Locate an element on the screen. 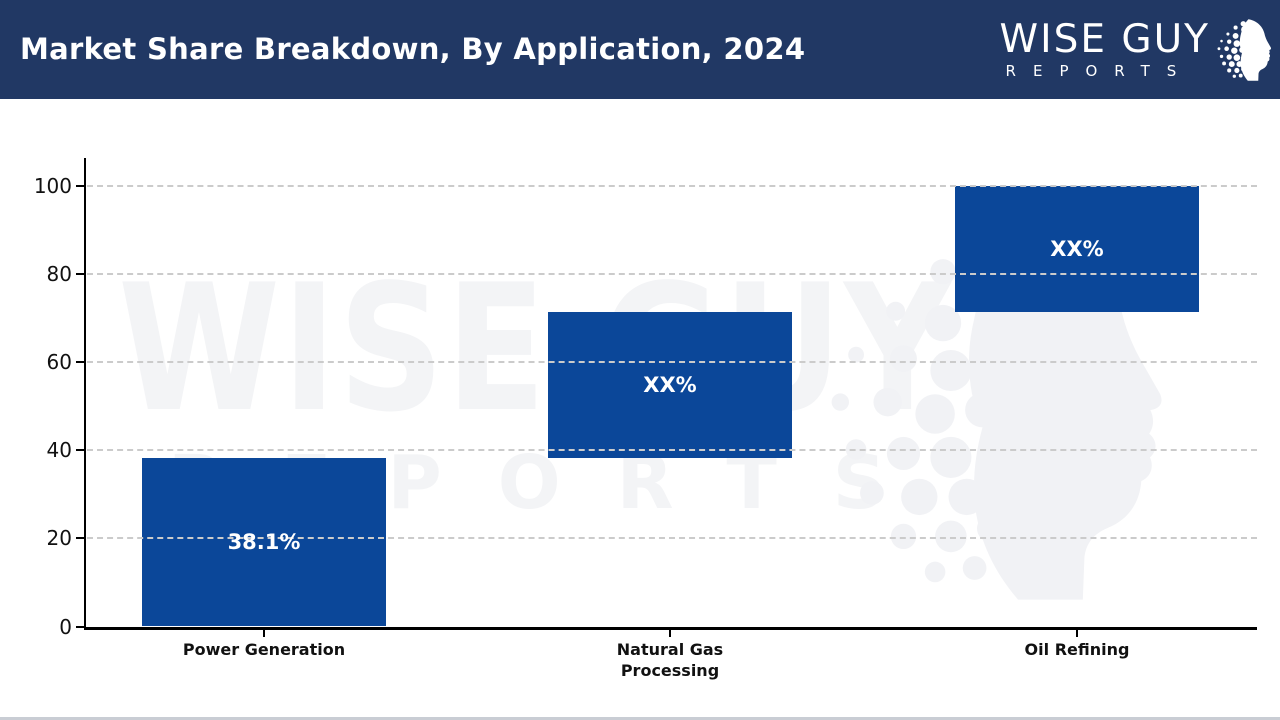 This screenshot has height=720, width=1280. gridline-y40 is located at coordinates (672, 450).